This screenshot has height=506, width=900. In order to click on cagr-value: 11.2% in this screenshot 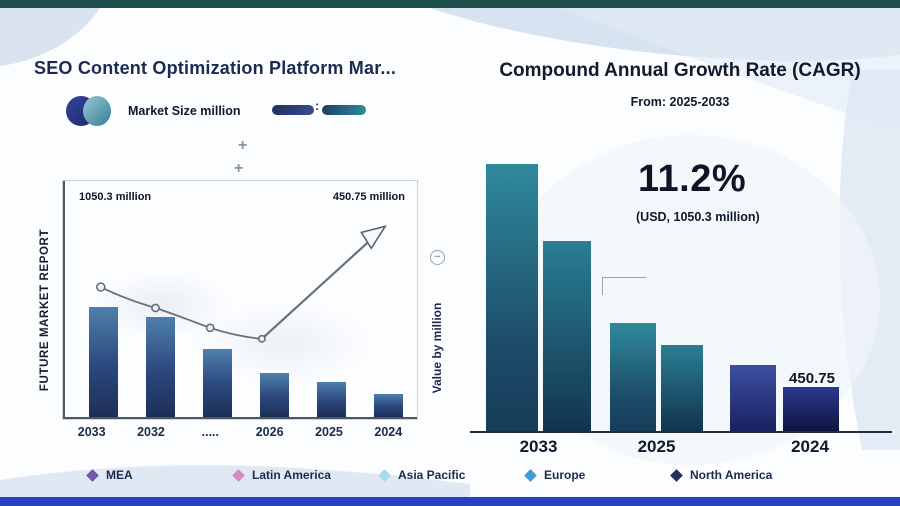, I will do `click(692, 179)`.